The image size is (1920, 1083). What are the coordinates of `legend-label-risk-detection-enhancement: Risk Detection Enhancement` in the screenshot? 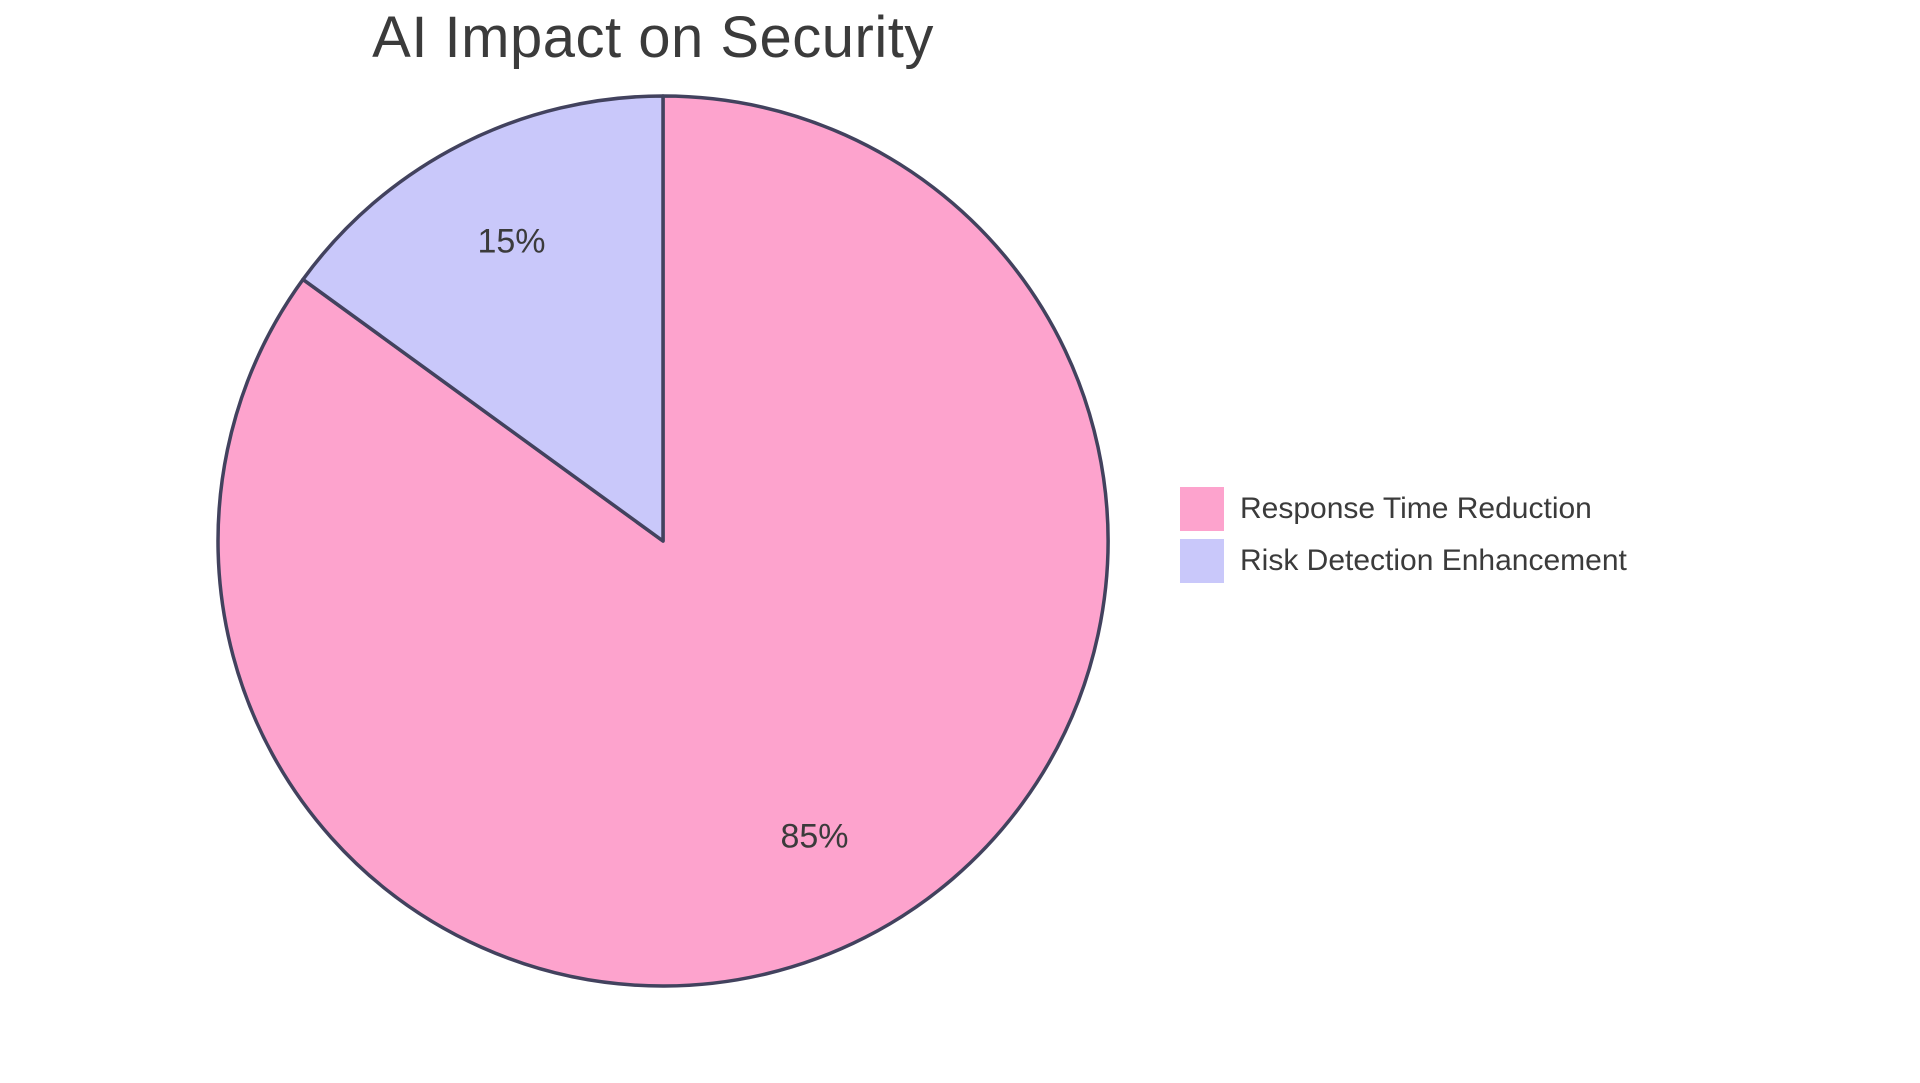 It's located at (1433, 560).